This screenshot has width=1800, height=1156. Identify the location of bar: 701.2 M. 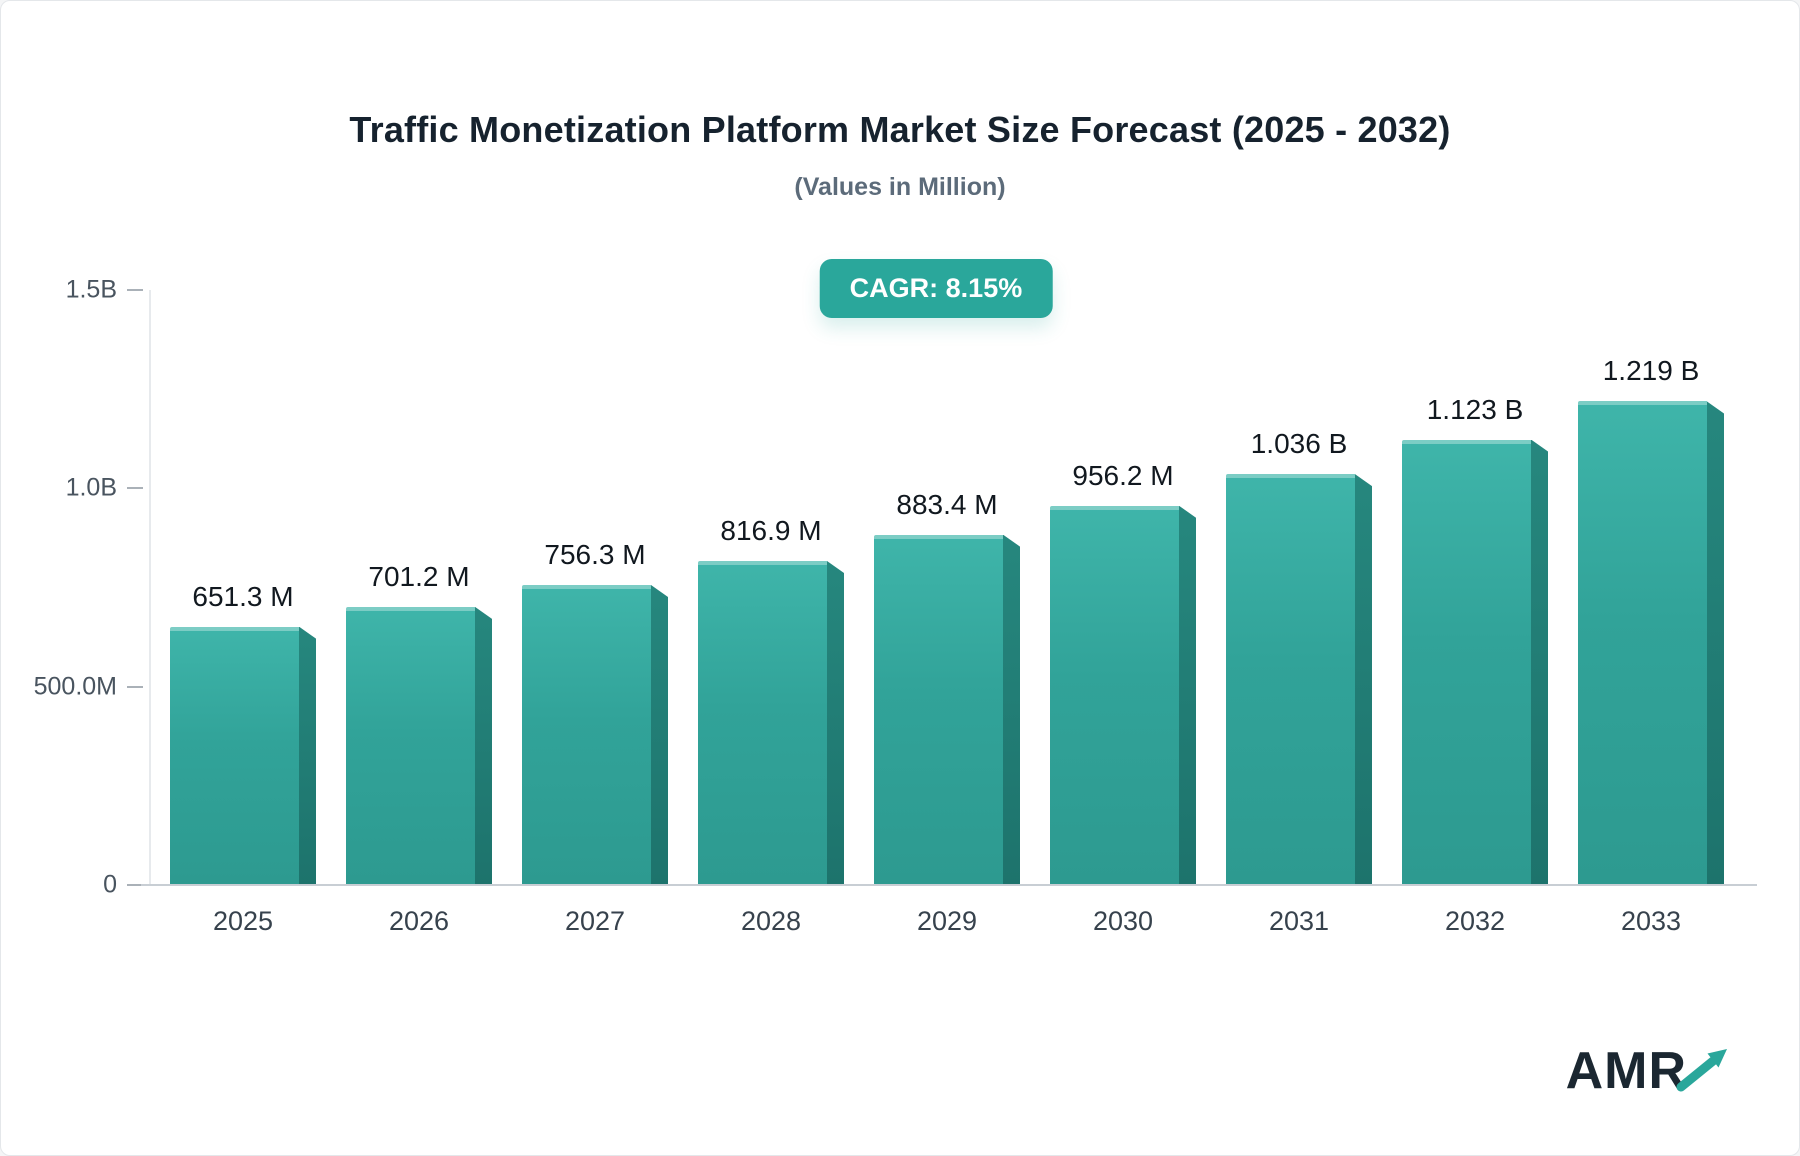
(419, 723).